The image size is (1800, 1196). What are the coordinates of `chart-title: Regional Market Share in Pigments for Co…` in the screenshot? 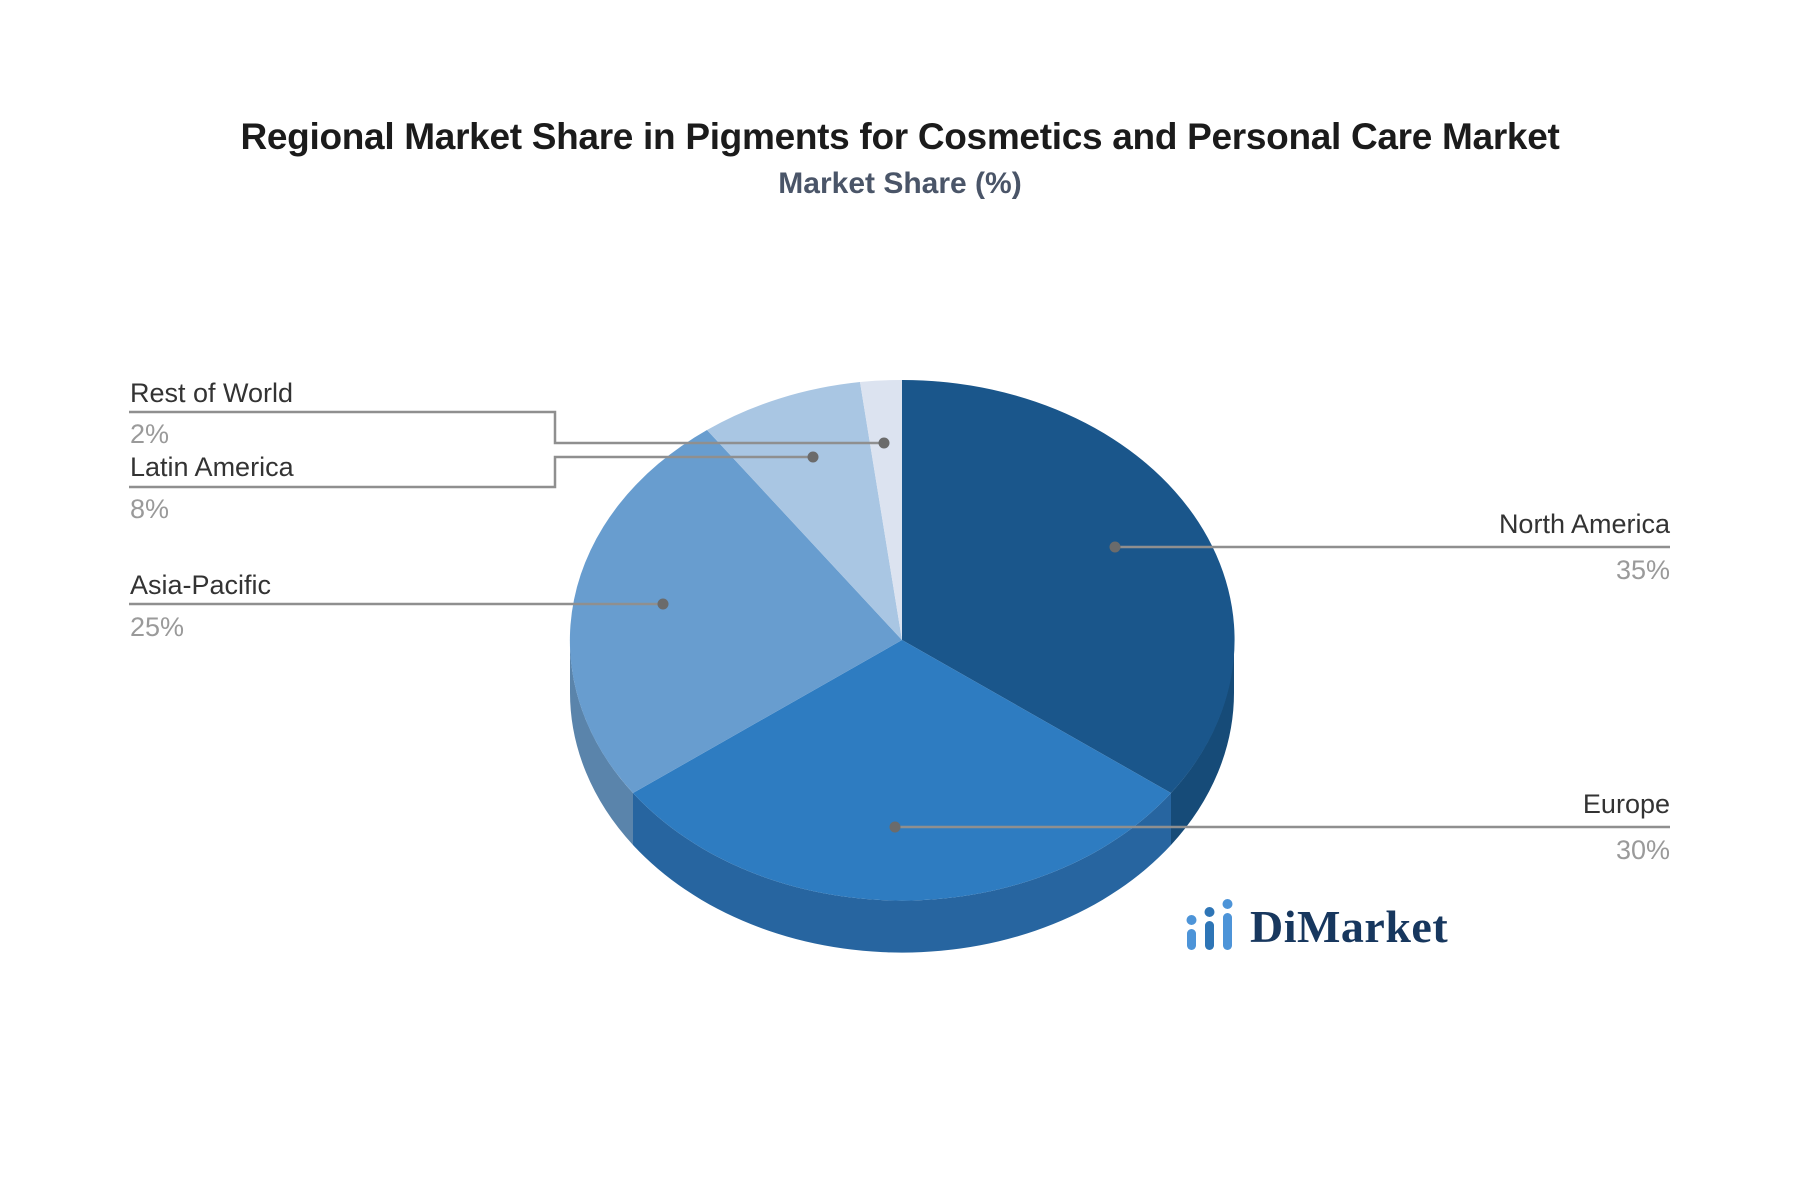 It's located at (900, 136).